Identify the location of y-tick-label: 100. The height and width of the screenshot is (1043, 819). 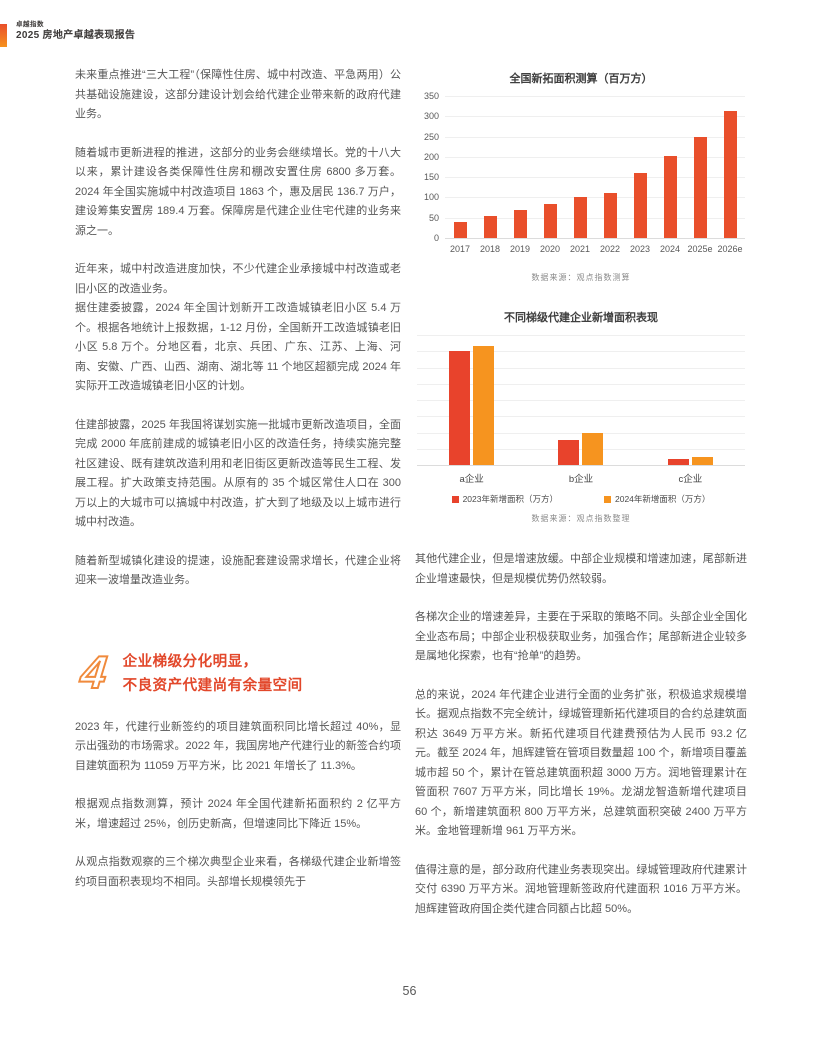
(431, 197).